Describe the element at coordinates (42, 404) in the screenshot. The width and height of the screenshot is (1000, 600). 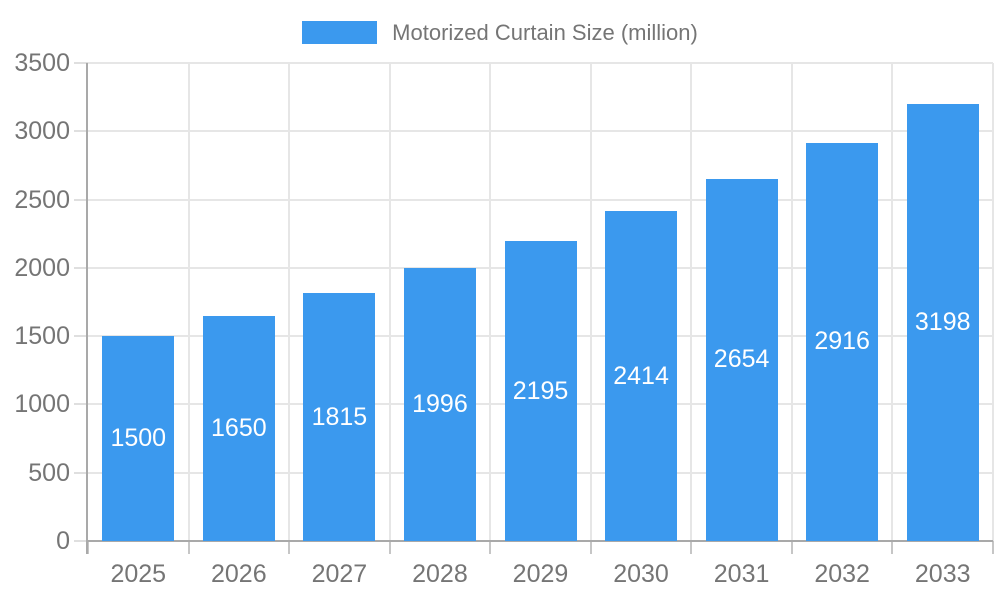
I see `y-tick-label: 1000` at that location.